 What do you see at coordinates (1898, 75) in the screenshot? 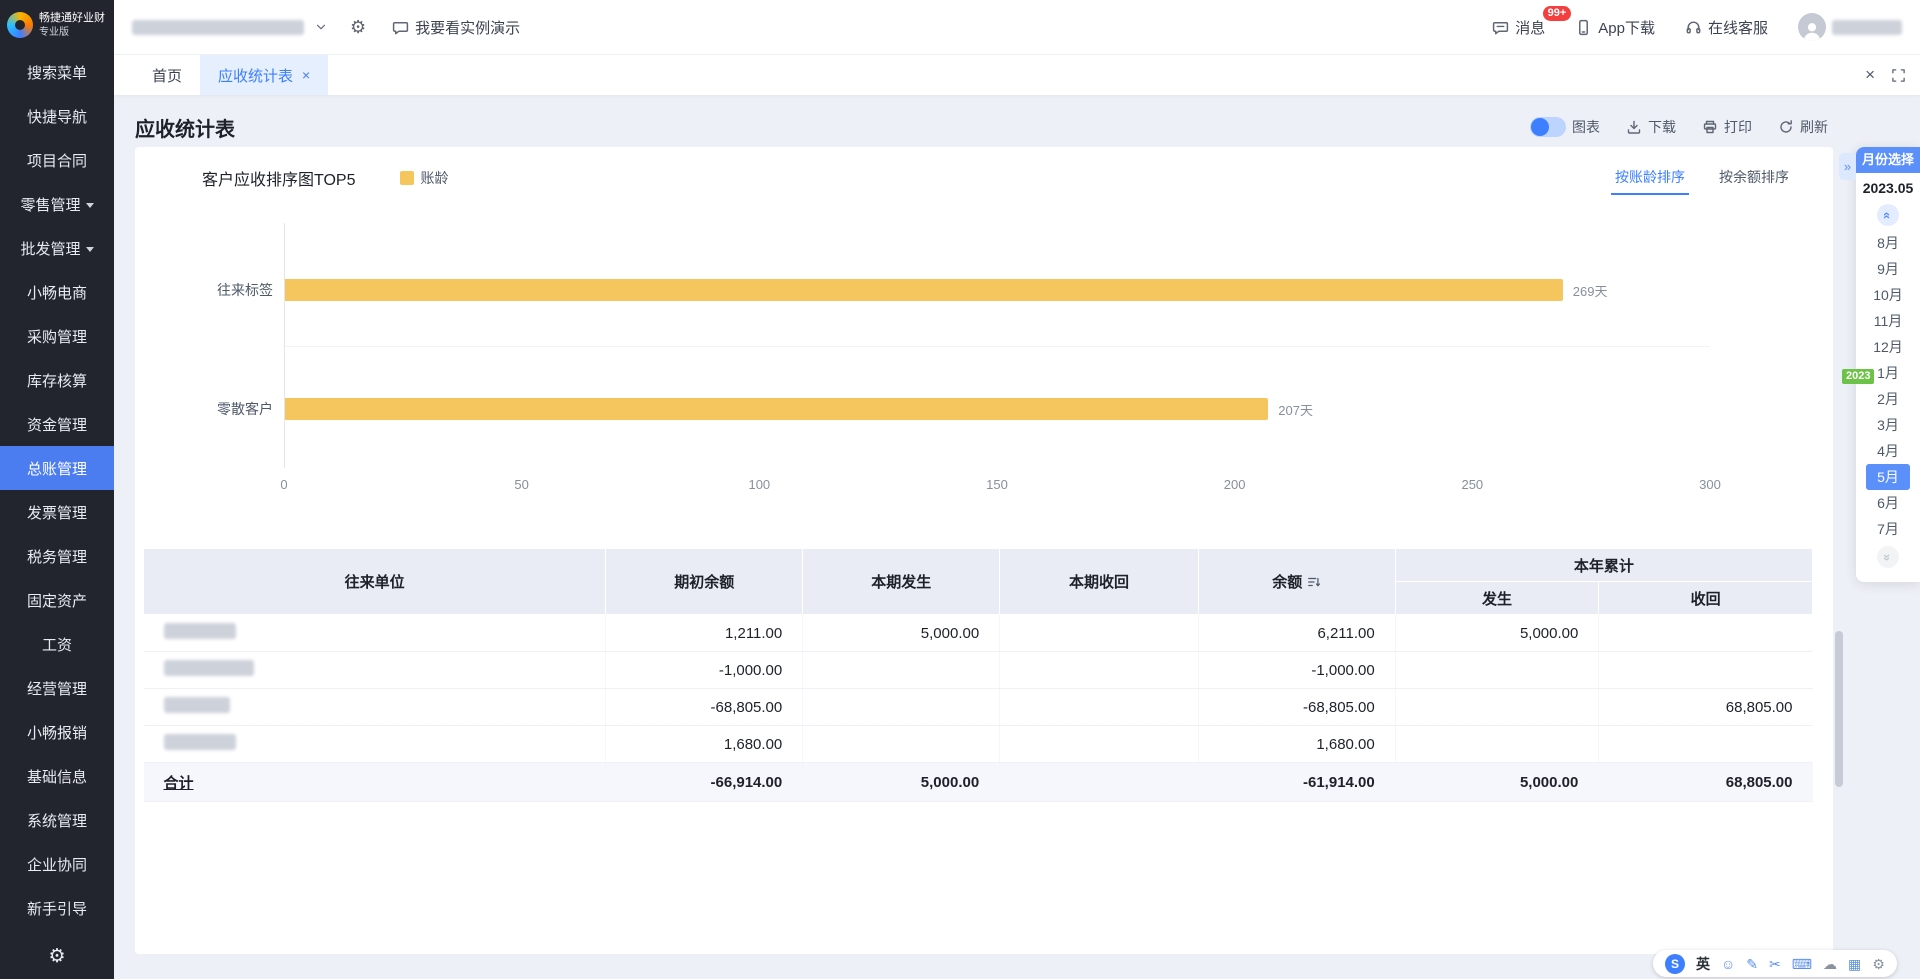
I see `fullscreen-icon` at bounding box center [1898, 75].